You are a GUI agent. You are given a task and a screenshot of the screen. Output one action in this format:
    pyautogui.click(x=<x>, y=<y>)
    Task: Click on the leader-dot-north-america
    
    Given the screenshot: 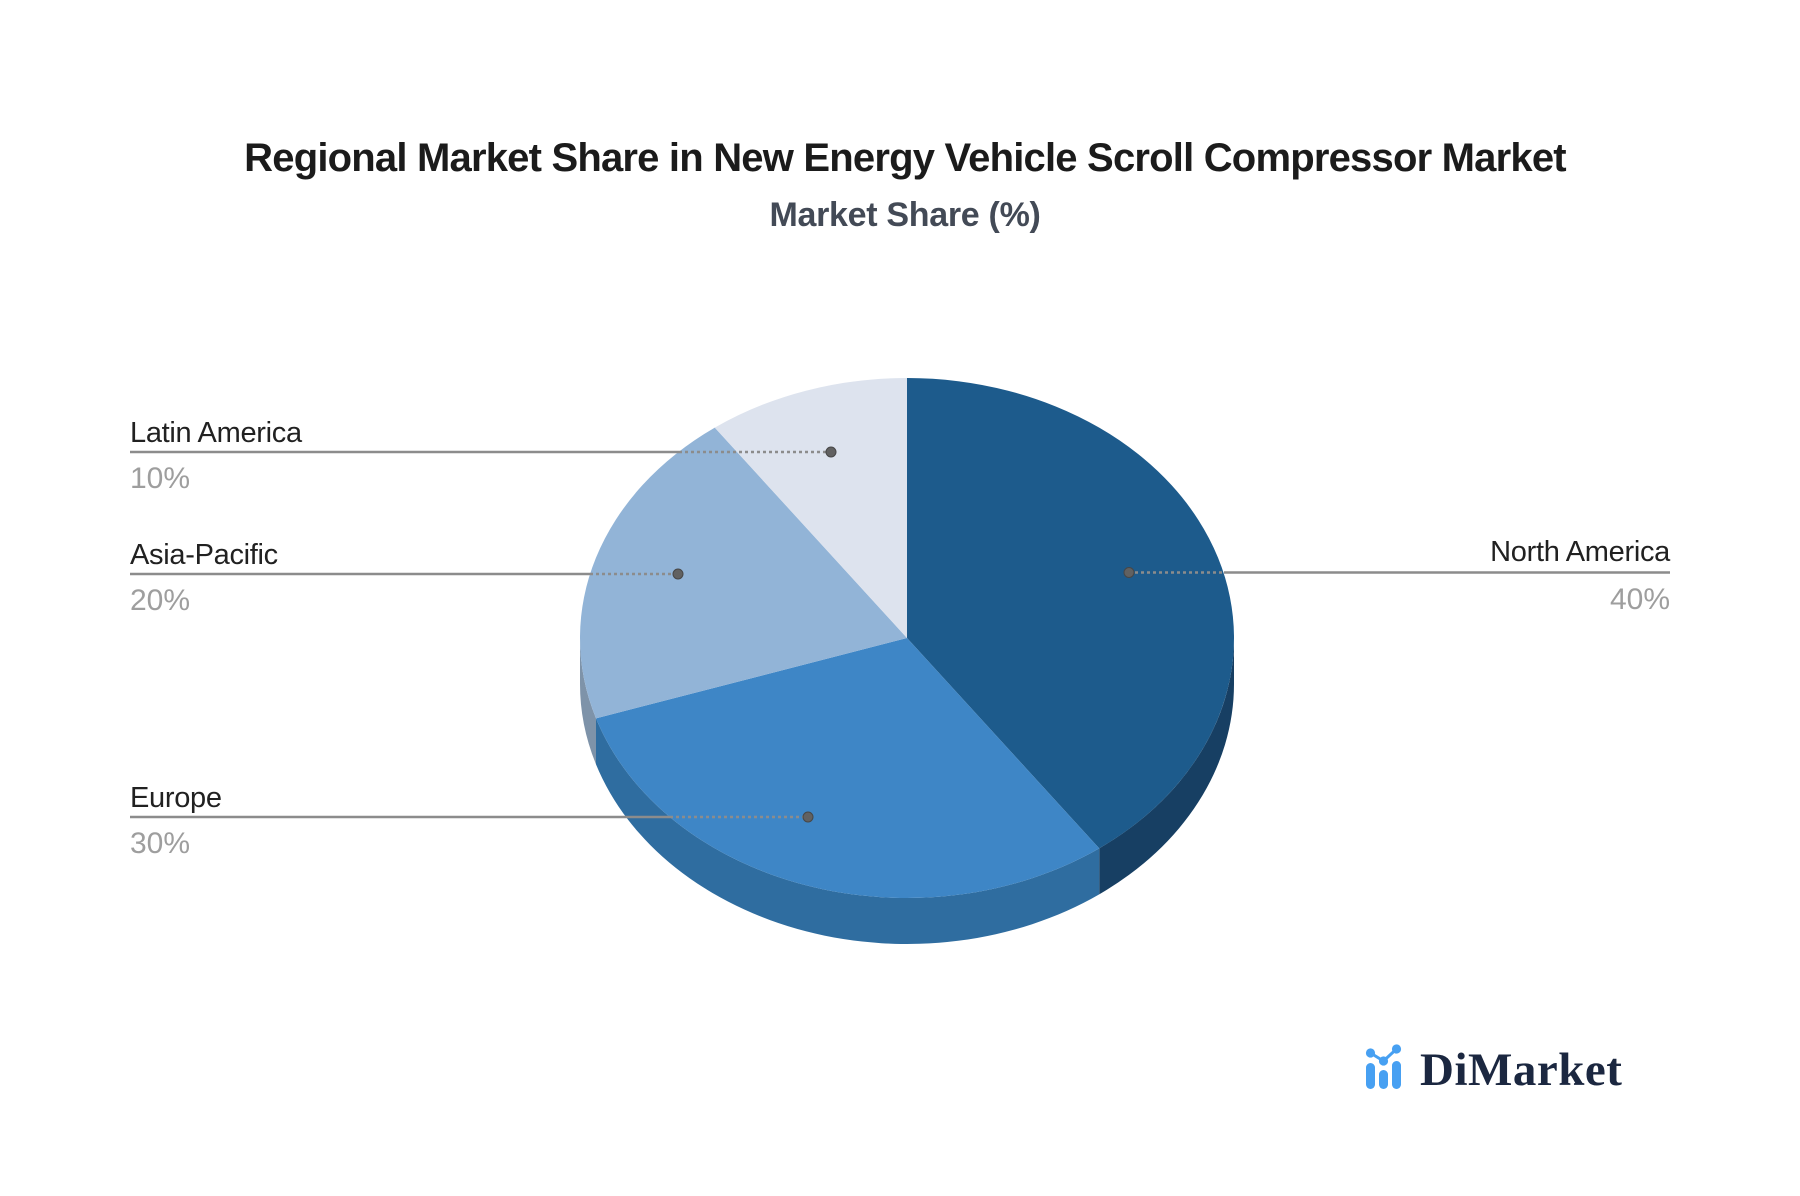 What is the action you would take?
    pyautogui.click(x=1129, y=572)
    